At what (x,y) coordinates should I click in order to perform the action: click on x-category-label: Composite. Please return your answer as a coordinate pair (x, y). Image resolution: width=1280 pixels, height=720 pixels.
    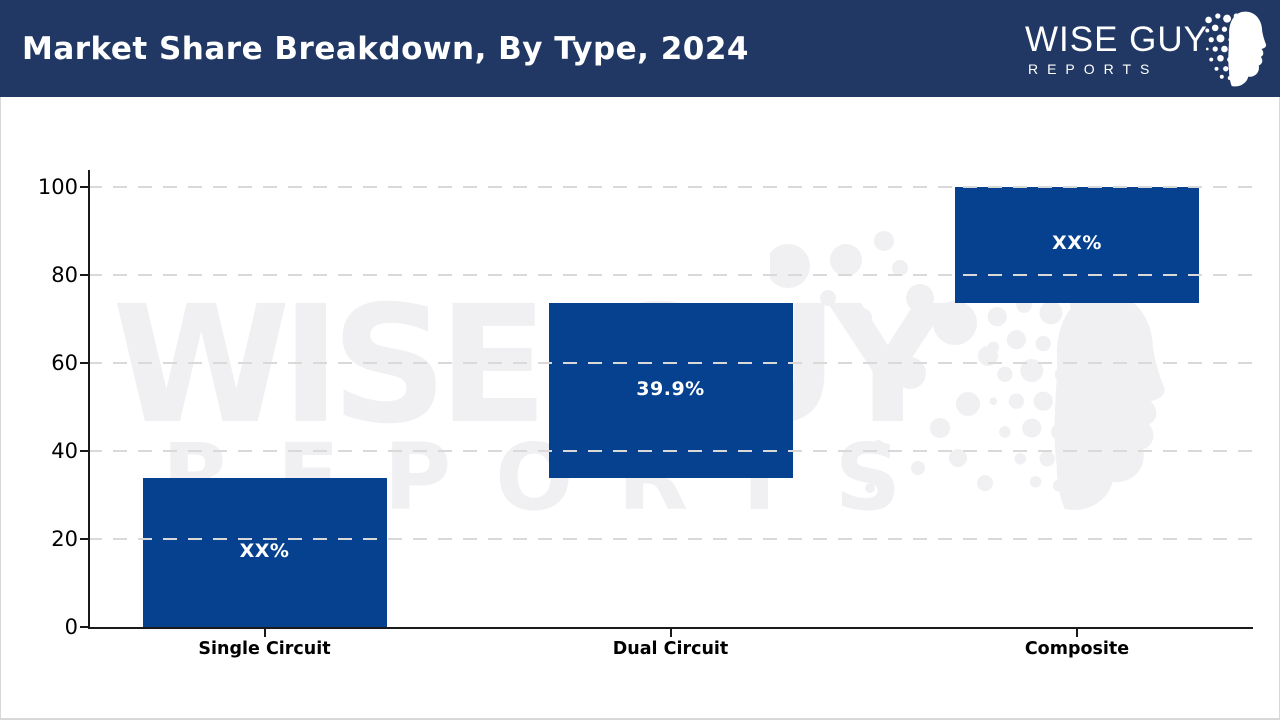
    Looking at the image, I should click on (1077, 649).